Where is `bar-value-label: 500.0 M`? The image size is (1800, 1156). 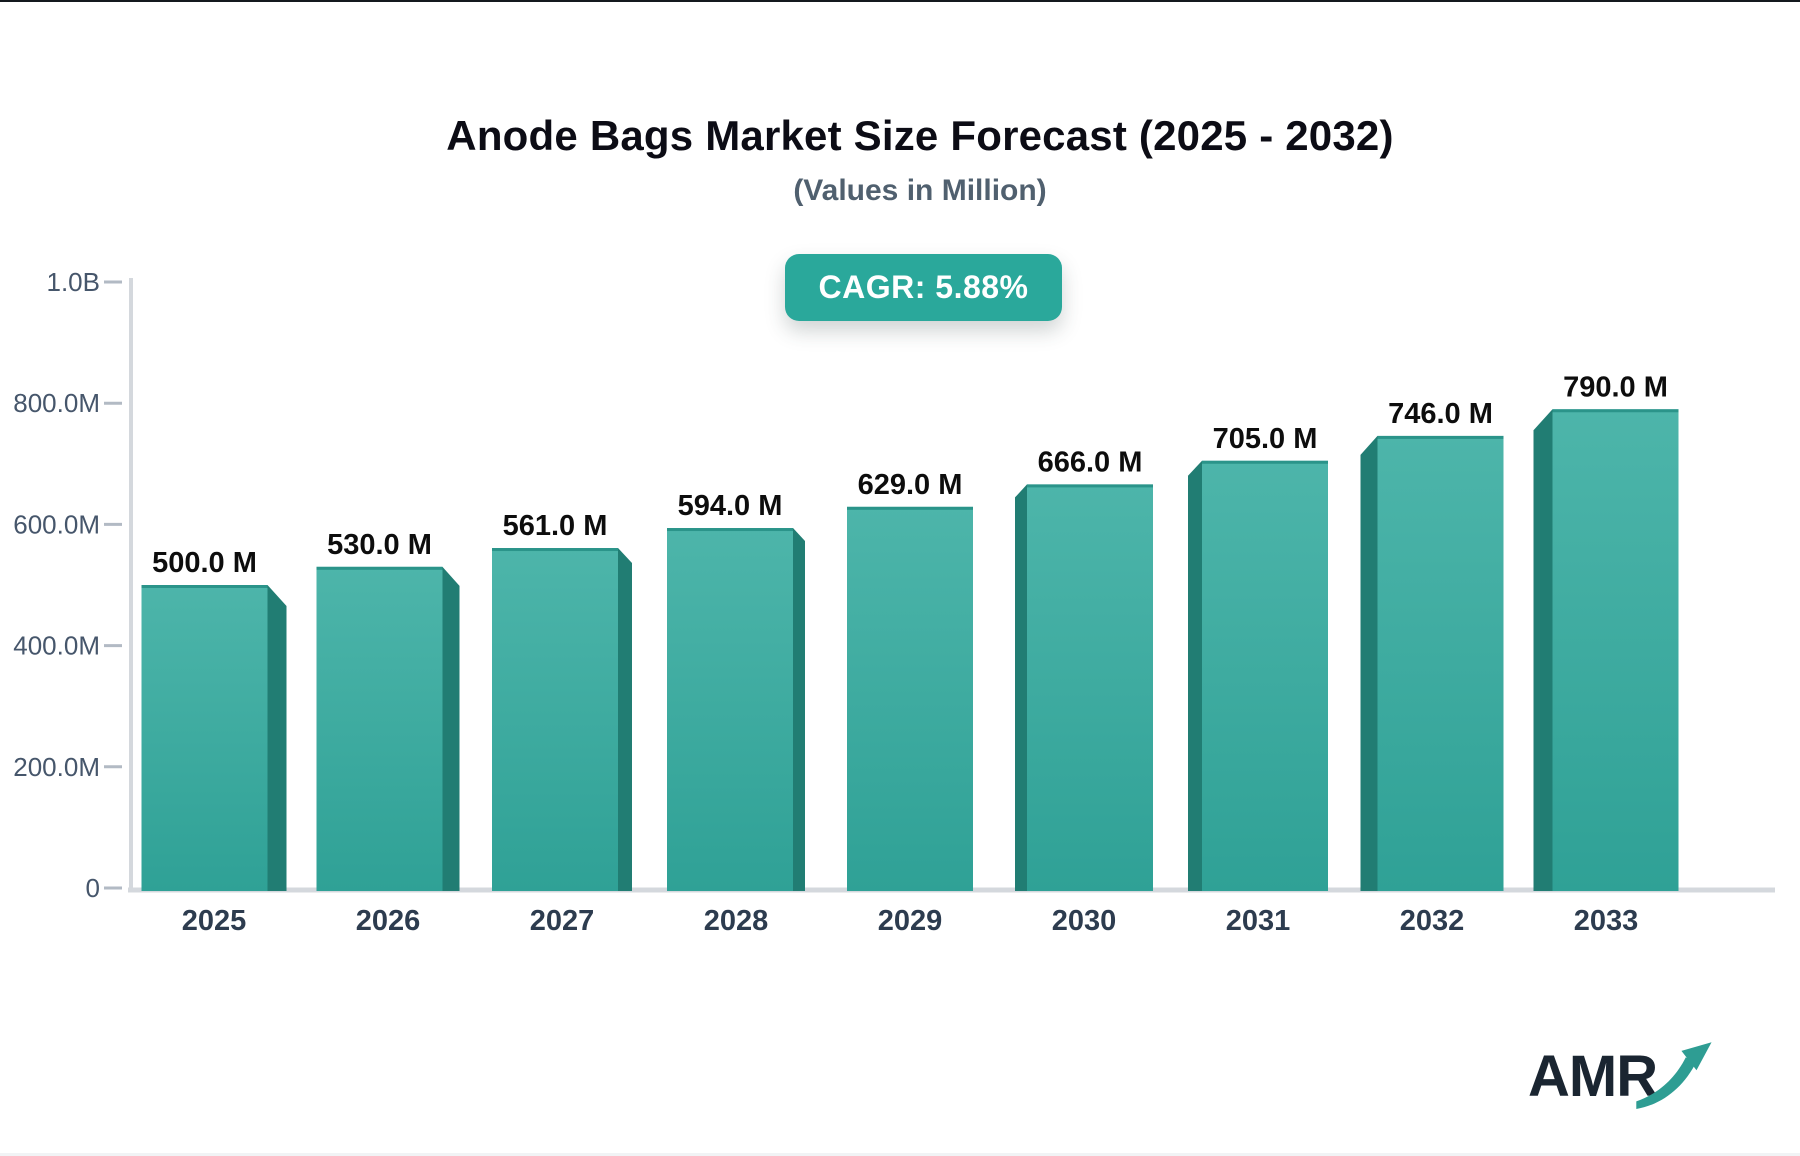
bar-value-label: 500.0 M is located at coordinates (204, 563).